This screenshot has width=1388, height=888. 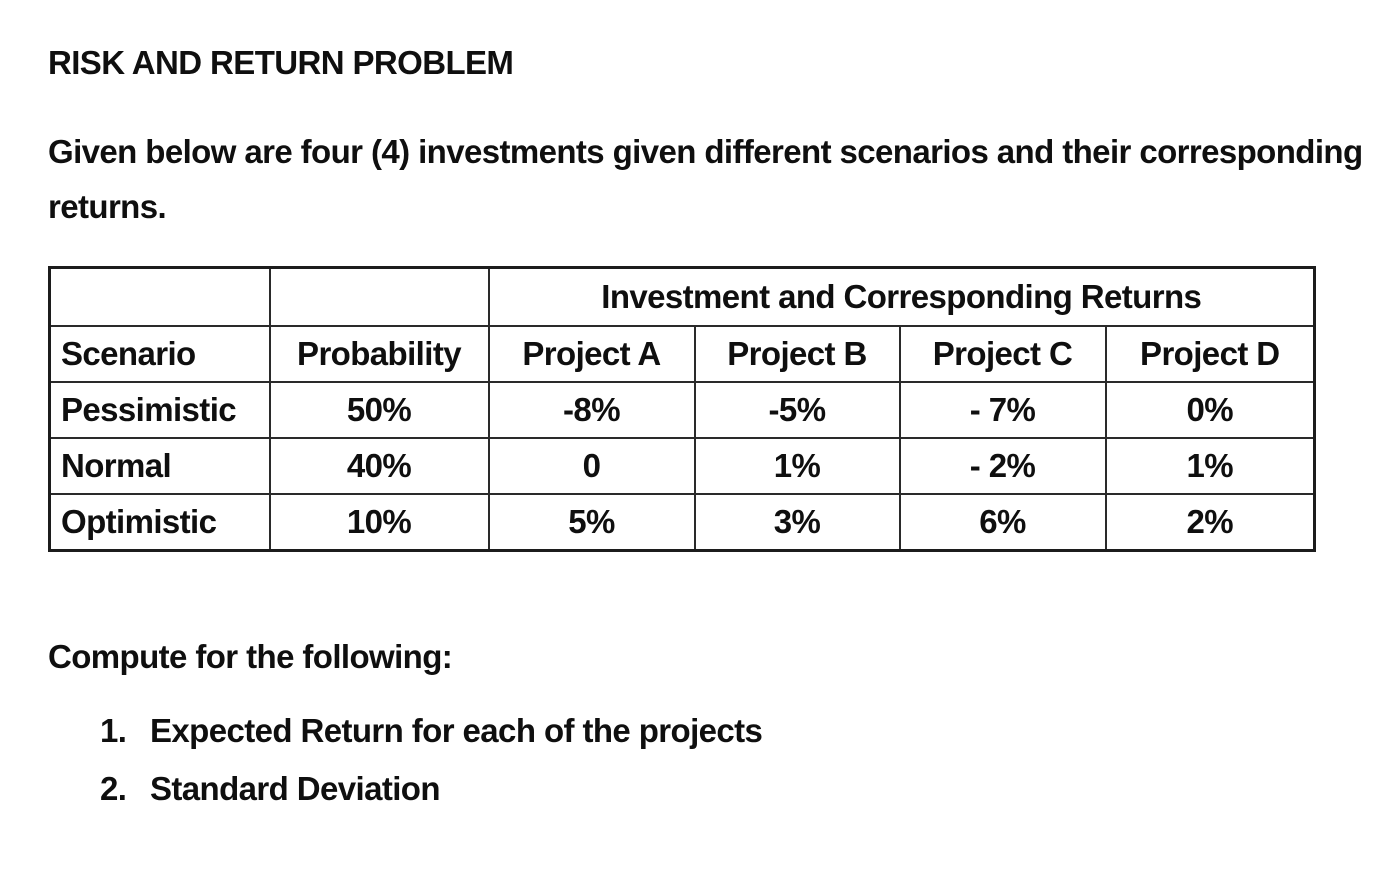 What do you see at coordinates (379, 354) in the screenshot?
I see `column-header-probability: Probability` at bounding box center [379, 354].